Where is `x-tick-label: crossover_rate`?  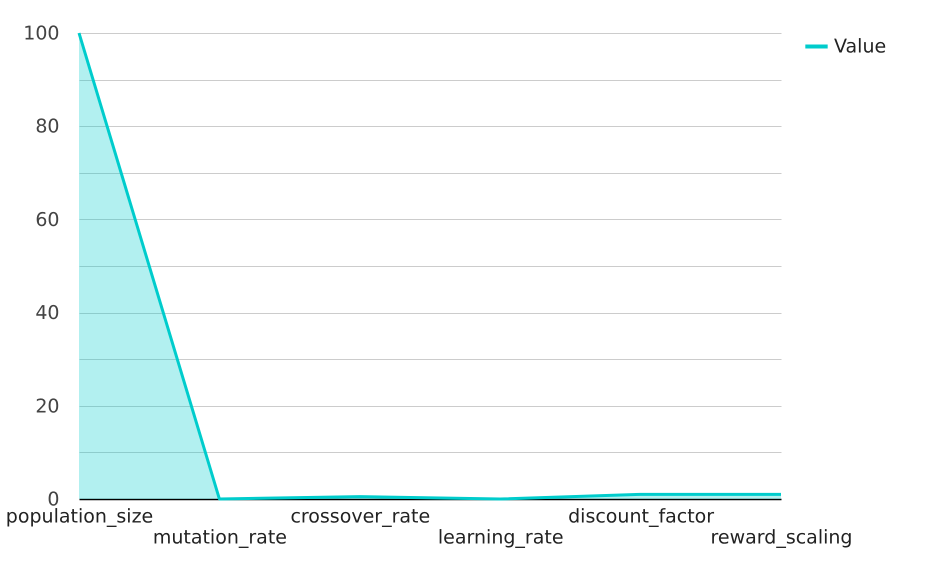 x-tick-label: crossover_rate is located at coordinates (360, 517).